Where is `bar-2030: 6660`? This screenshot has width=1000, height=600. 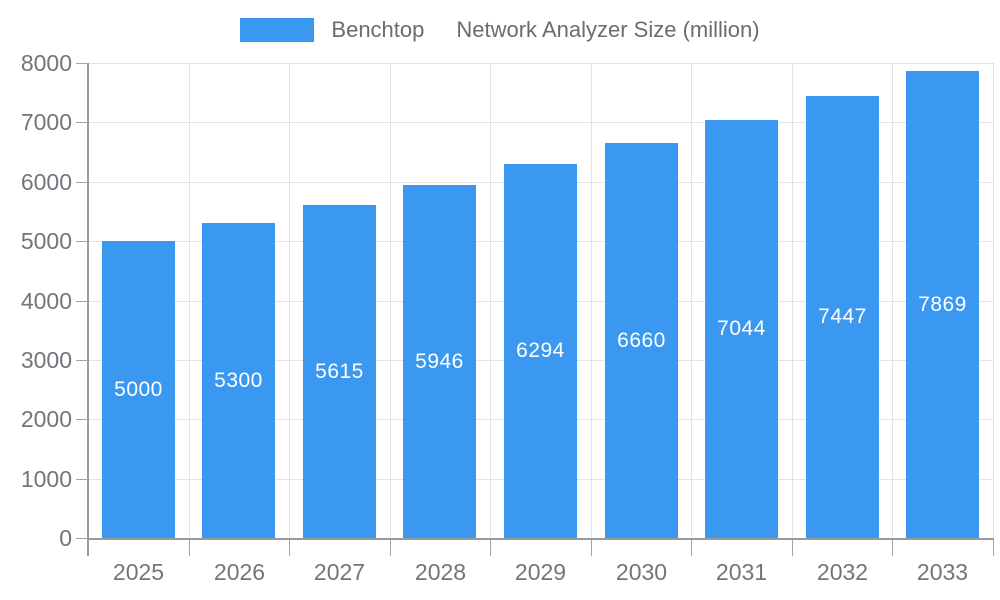 bar-2030: 6660 is located at coordinates (641, 340).